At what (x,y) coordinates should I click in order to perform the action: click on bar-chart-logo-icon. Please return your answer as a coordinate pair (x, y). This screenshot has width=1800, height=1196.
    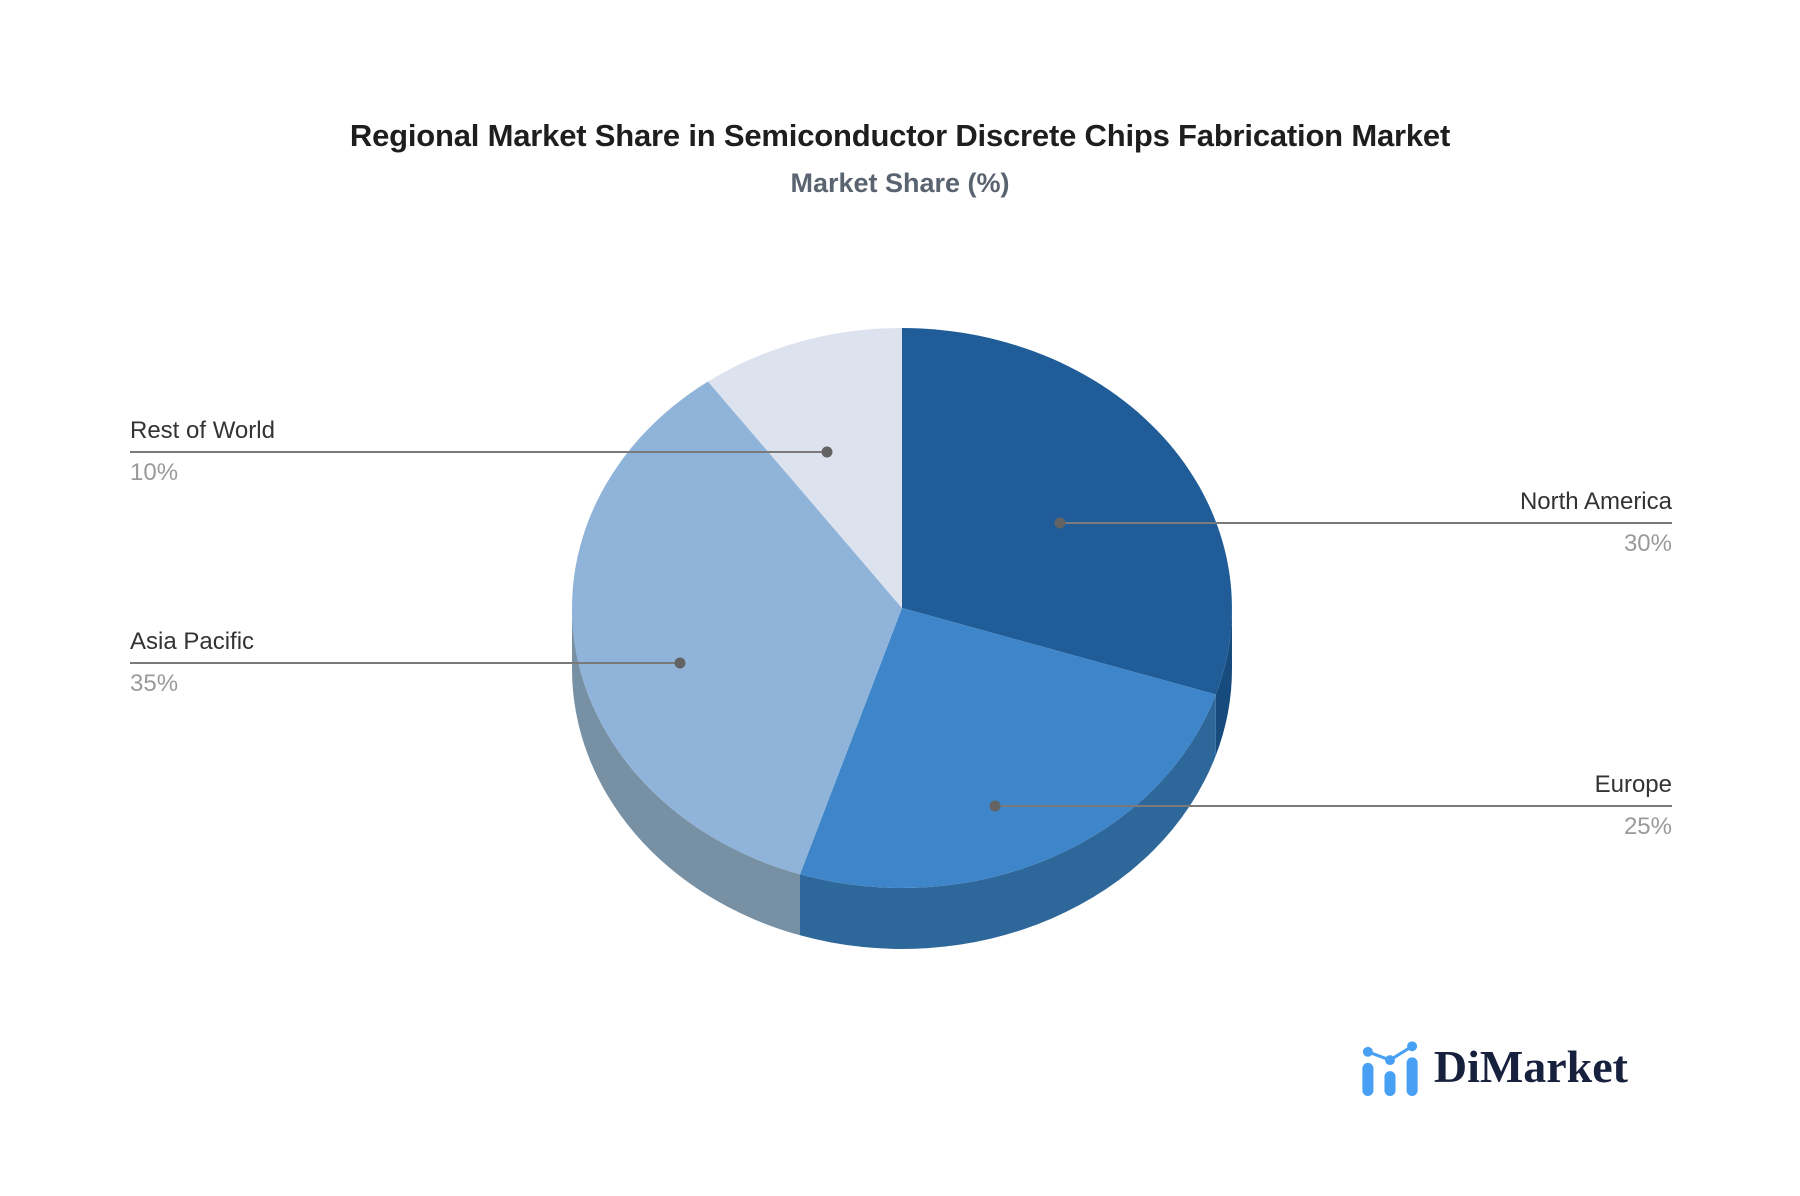
    Looking at the image, I should click on (1390, 1068).